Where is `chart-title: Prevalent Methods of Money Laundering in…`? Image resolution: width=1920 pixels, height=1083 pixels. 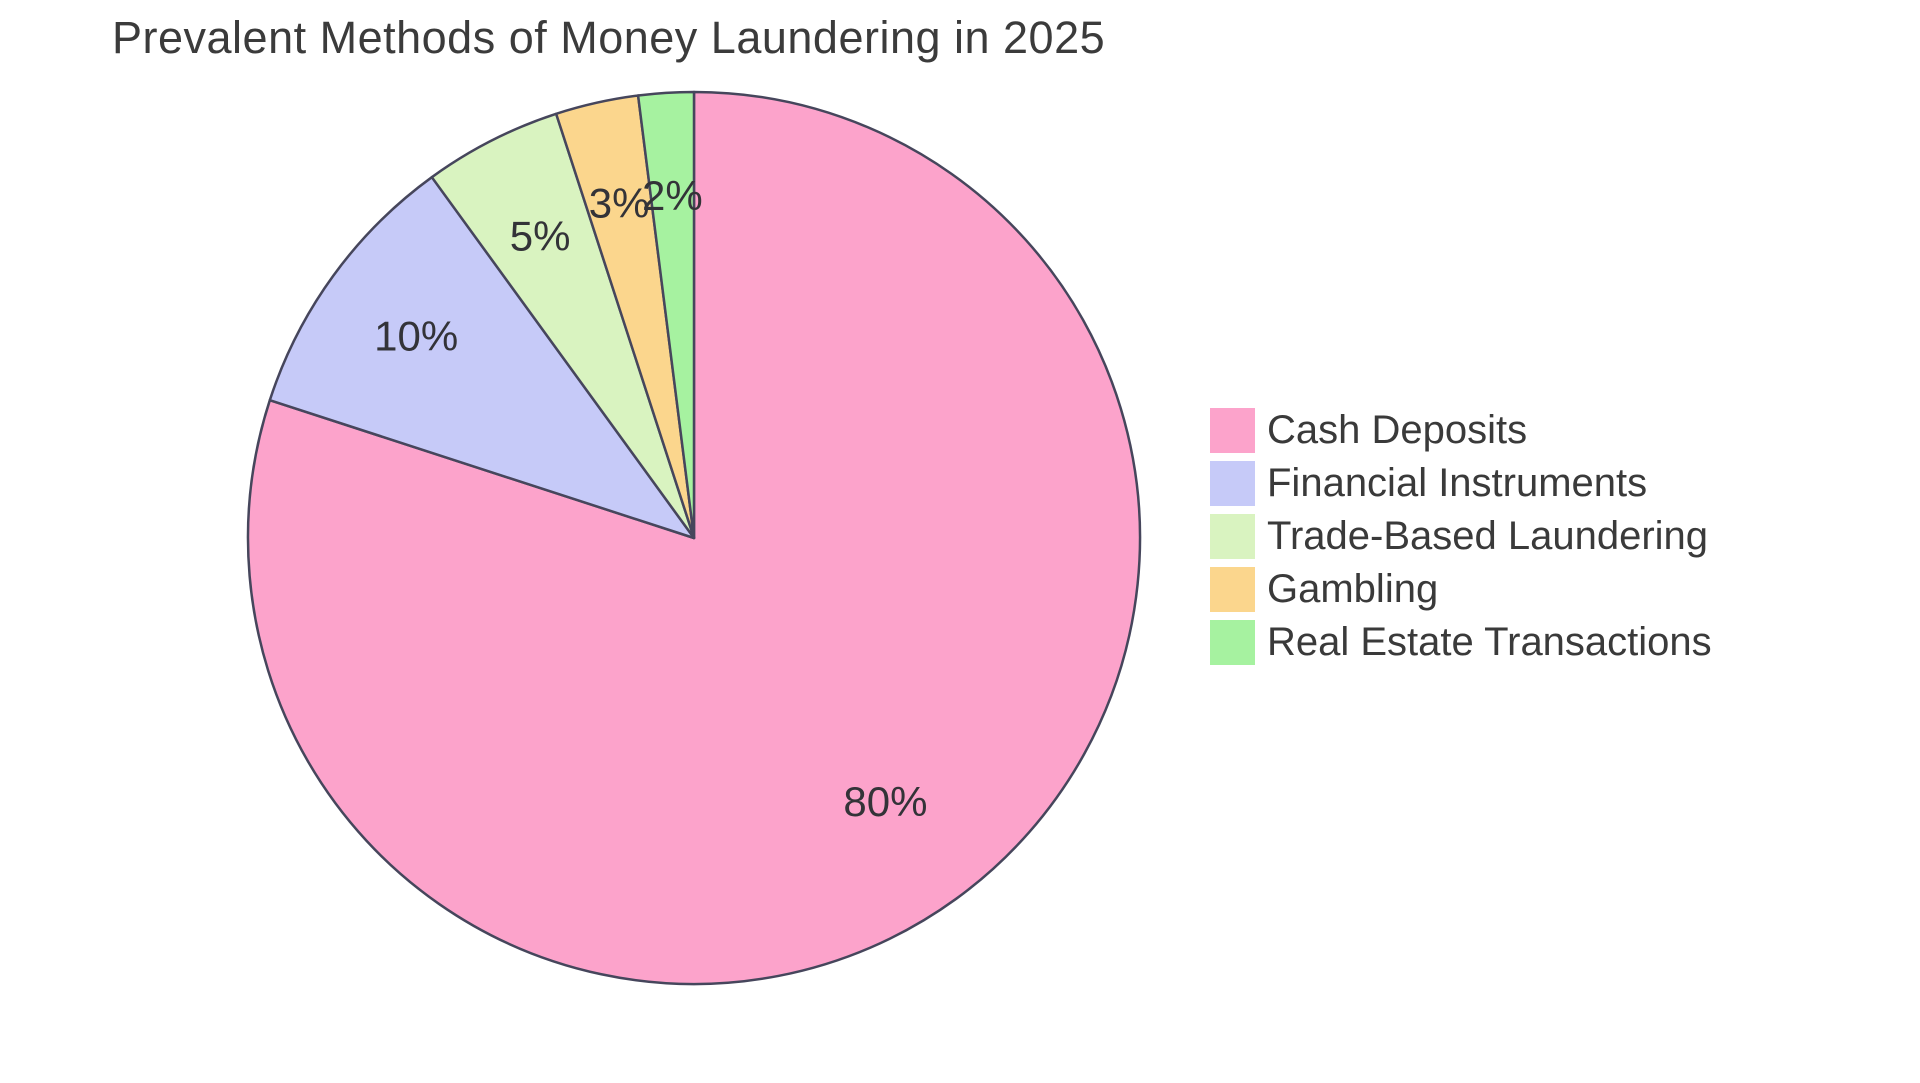
chart-title: Prevalent Methods of Money Laundering in… is located at coordinates (609, 37).